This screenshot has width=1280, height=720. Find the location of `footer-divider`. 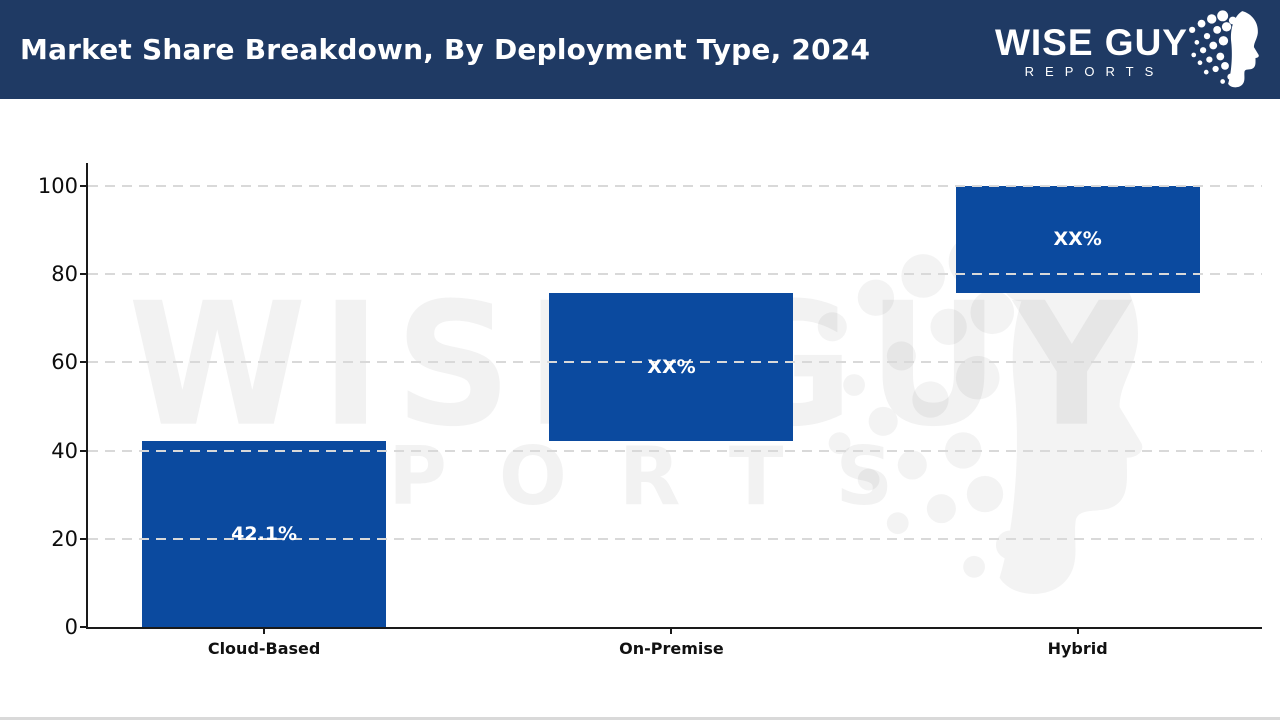

footer-divider is located at coordinates (640, 718).